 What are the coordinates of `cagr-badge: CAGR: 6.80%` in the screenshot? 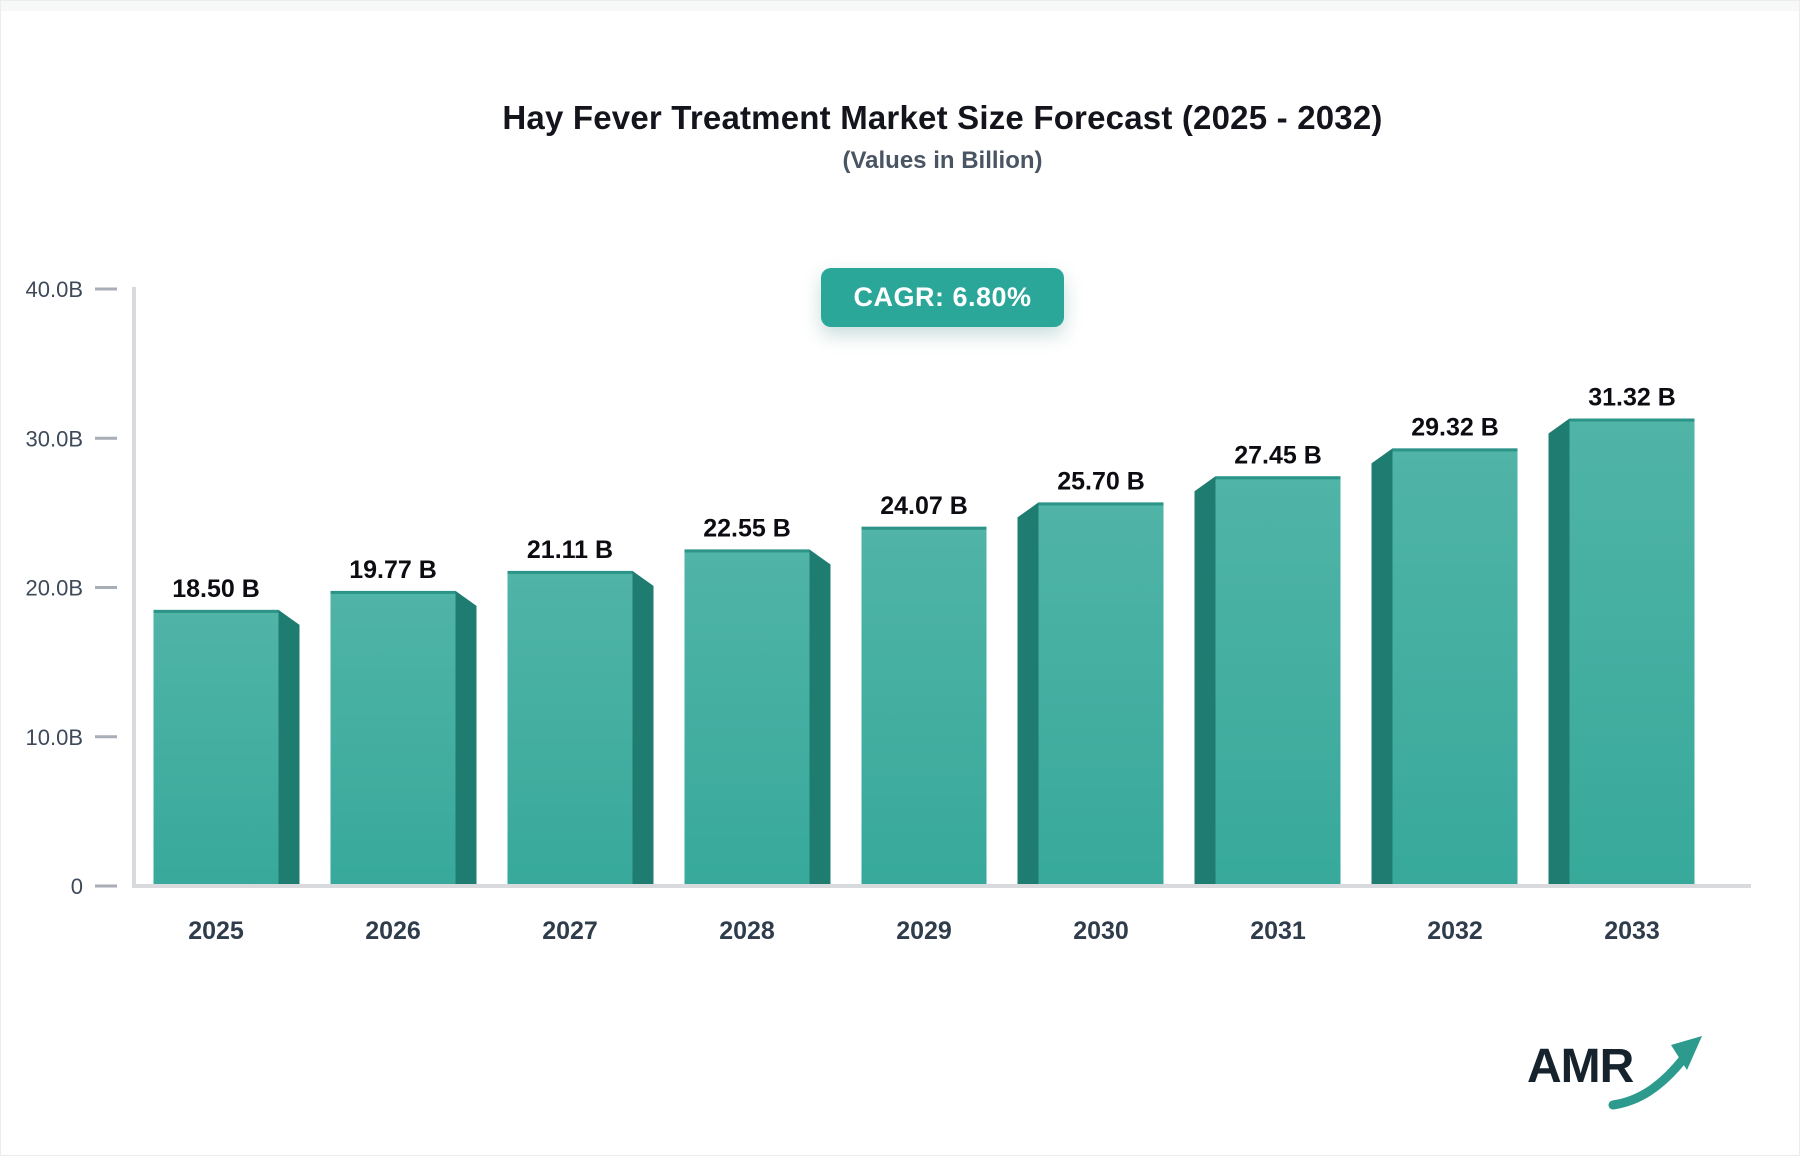 It's located at (942, 297).